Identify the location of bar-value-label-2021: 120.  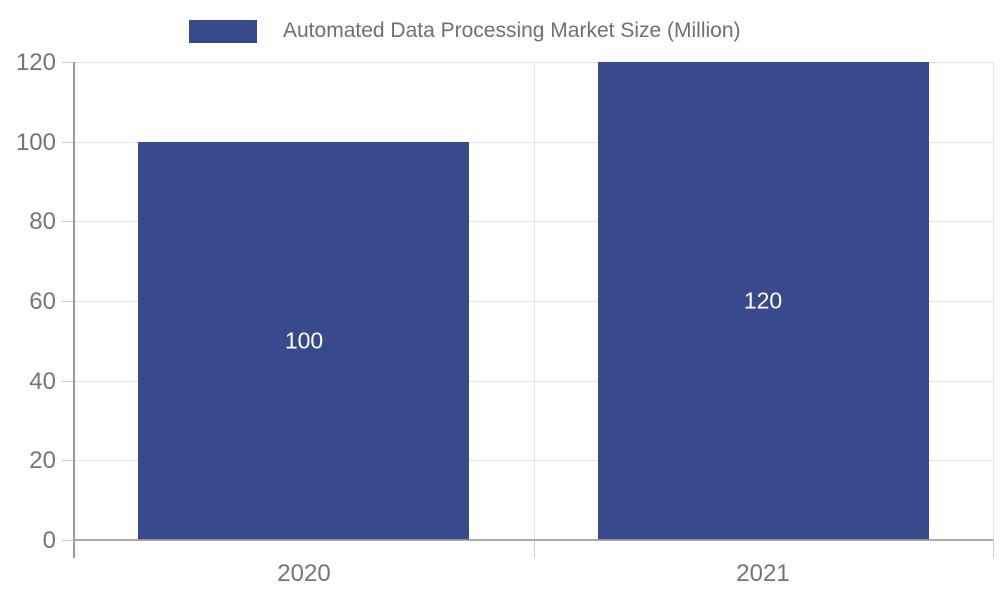
(763, 300).